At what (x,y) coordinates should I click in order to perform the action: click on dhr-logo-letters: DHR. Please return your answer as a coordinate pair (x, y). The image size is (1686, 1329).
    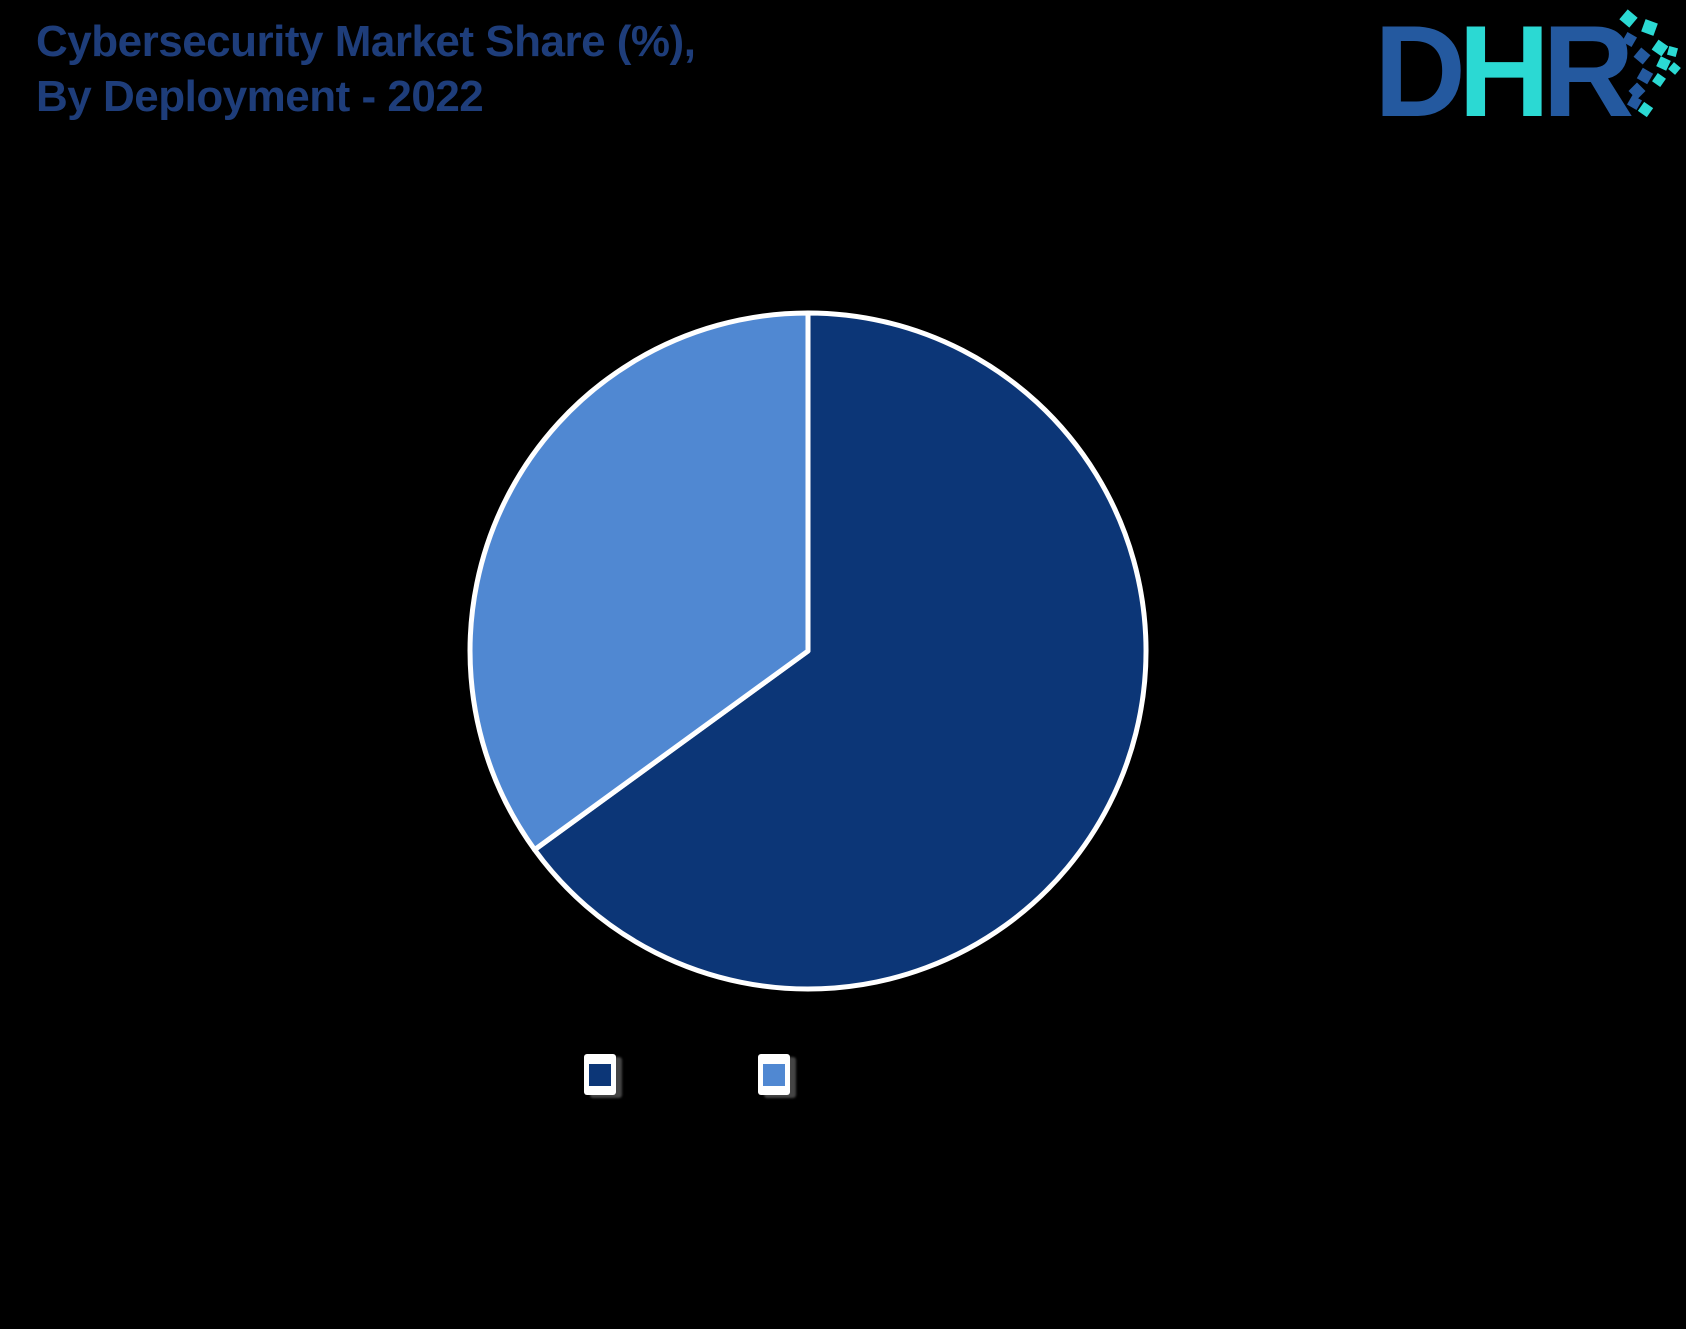
    Looking at the image, I should click on (1521, 71).